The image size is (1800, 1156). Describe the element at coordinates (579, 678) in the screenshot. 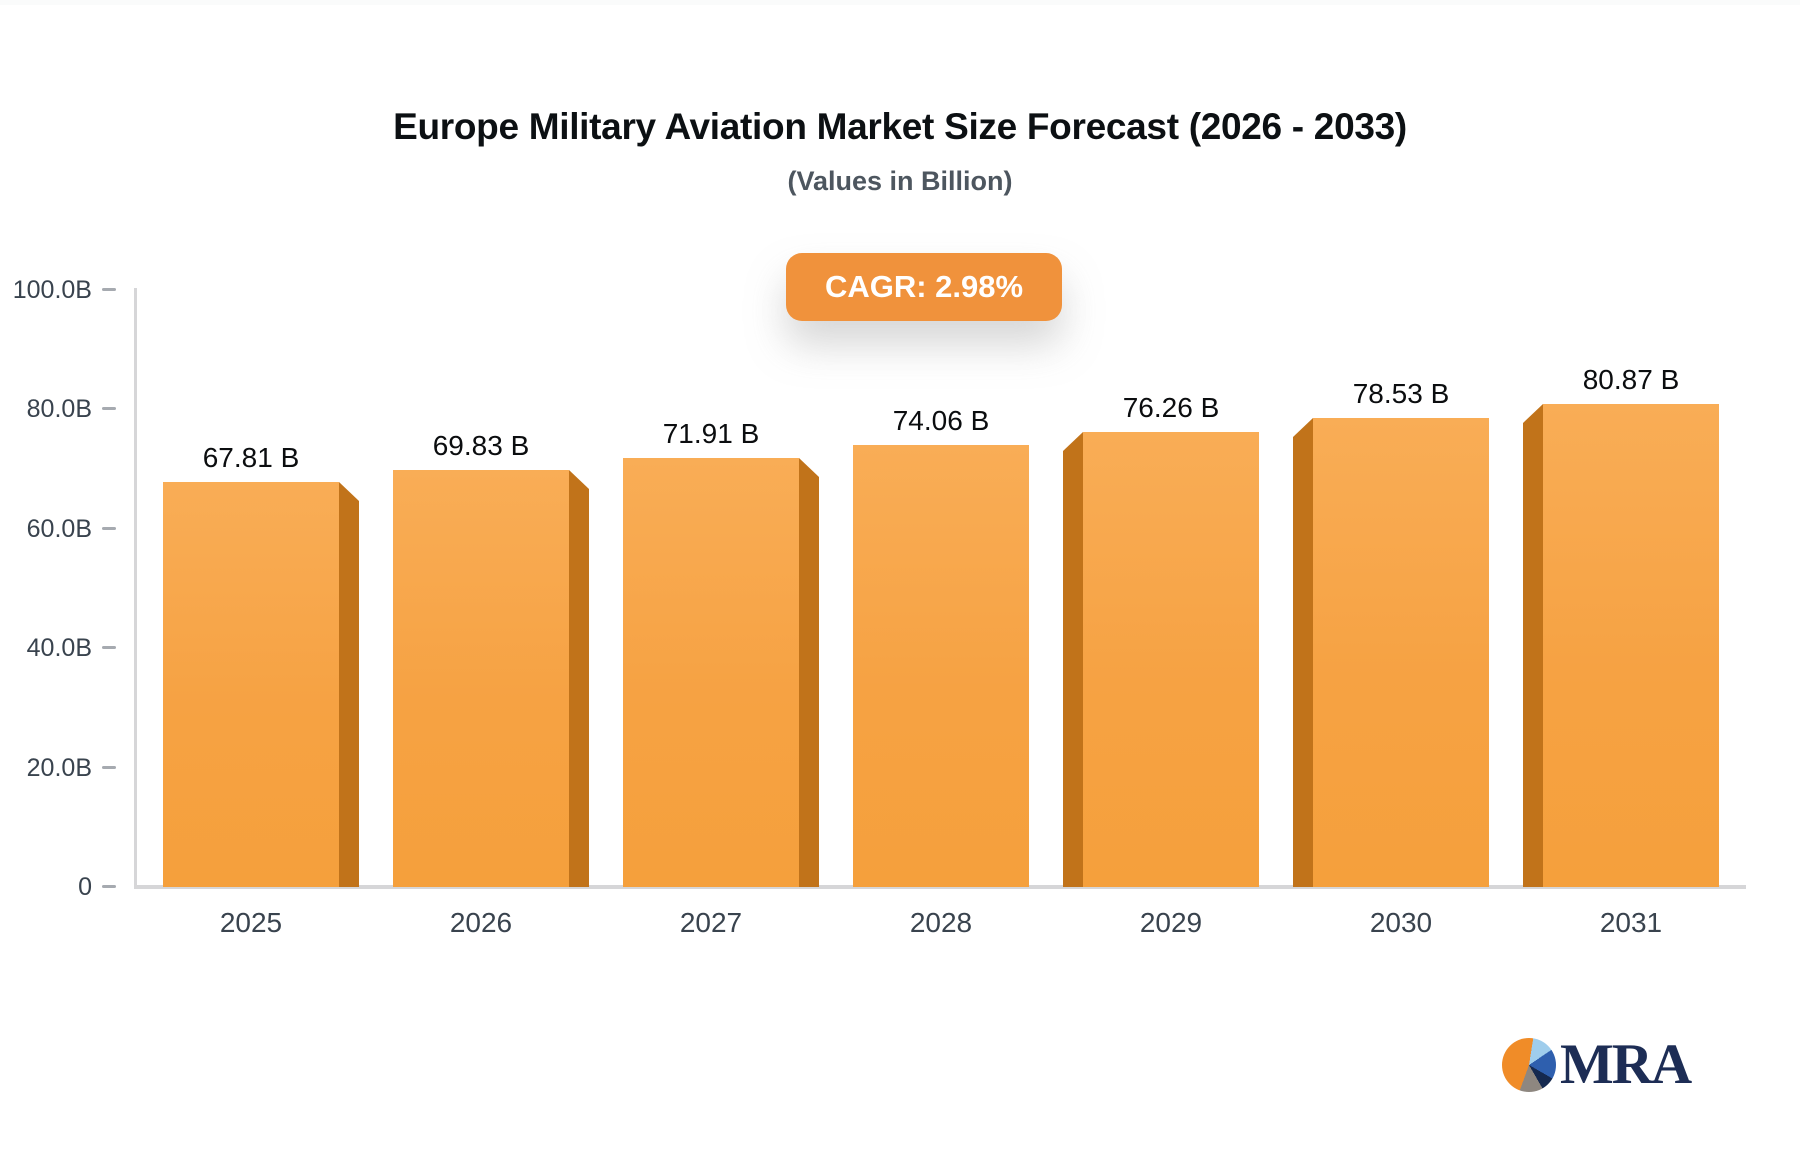

I see `bar-side-2026` at that location.